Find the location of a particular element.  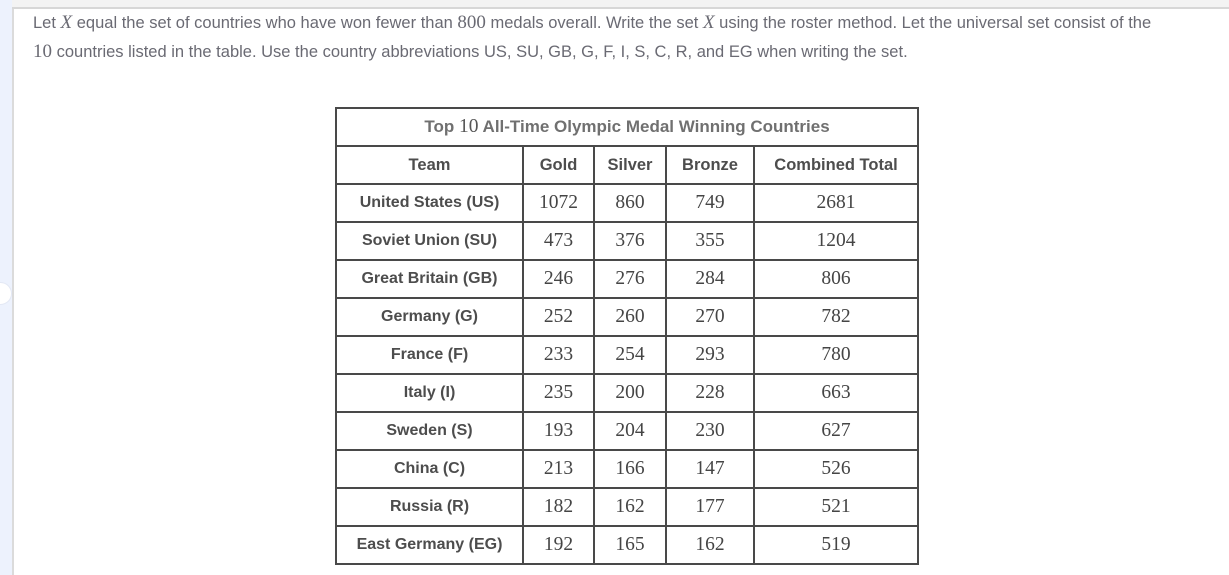

question-text-segment: Let is located at coordinates (47, 23).